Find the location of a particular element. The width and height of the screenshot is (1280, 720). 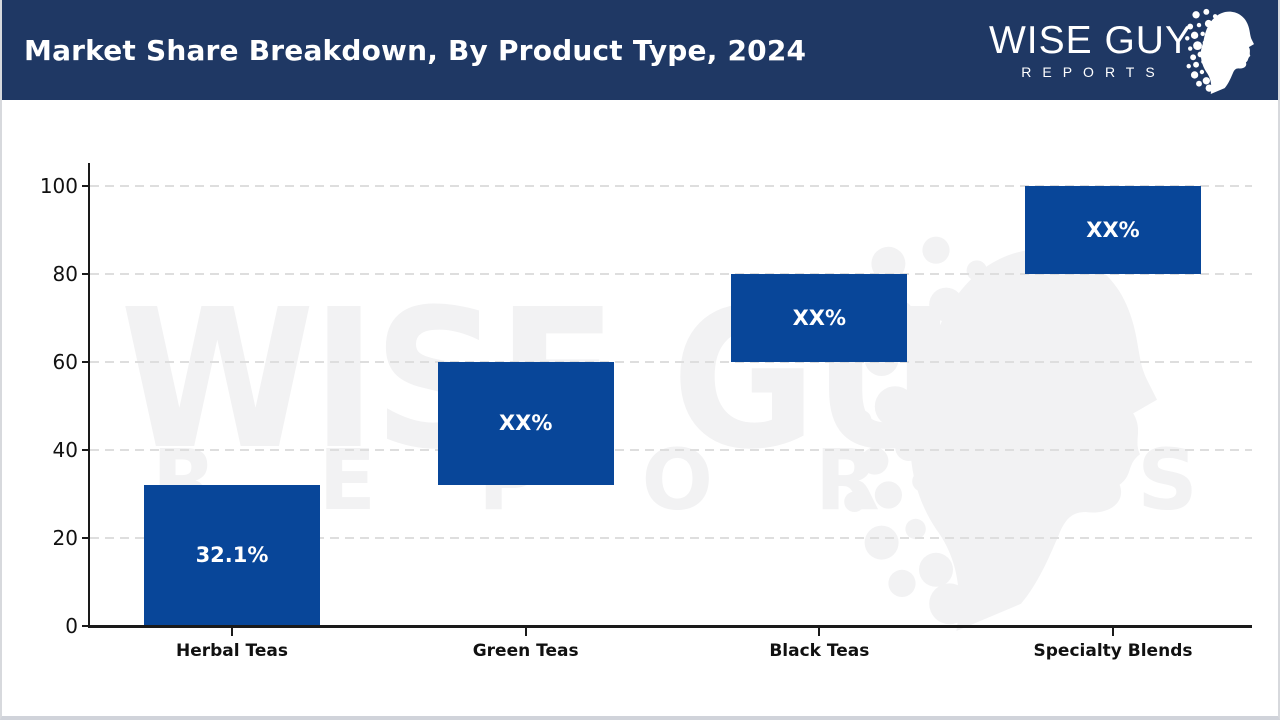

x-axis-spine is located at coordinates (670, 626).